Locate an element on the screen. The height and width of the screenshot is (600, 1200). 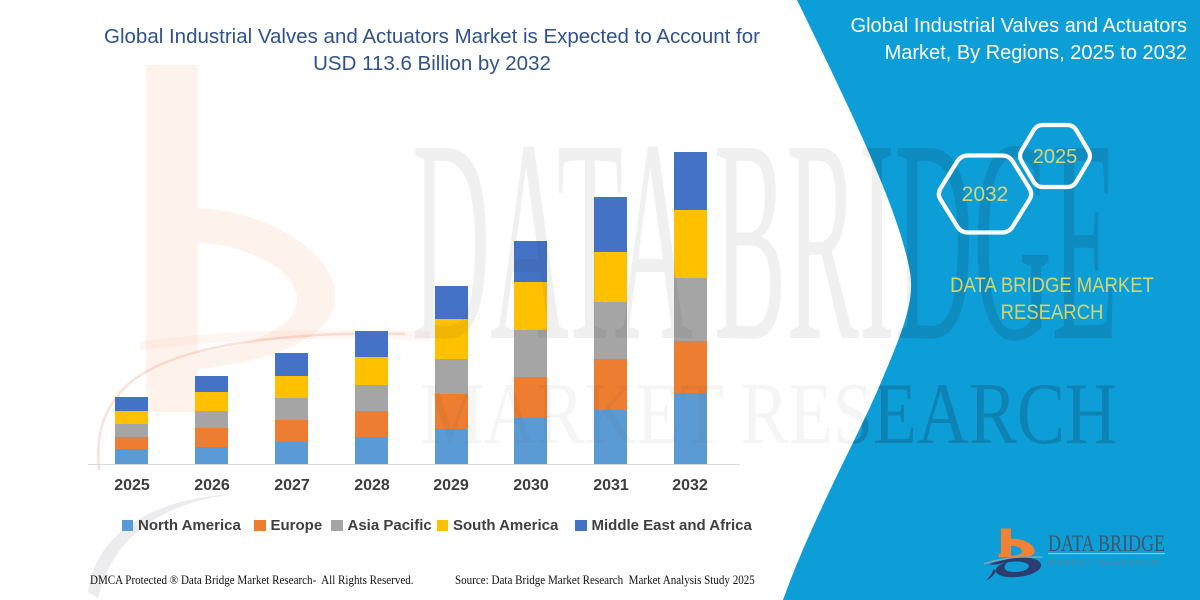
svg-text: 2032 is located at coordinates (985, 194).